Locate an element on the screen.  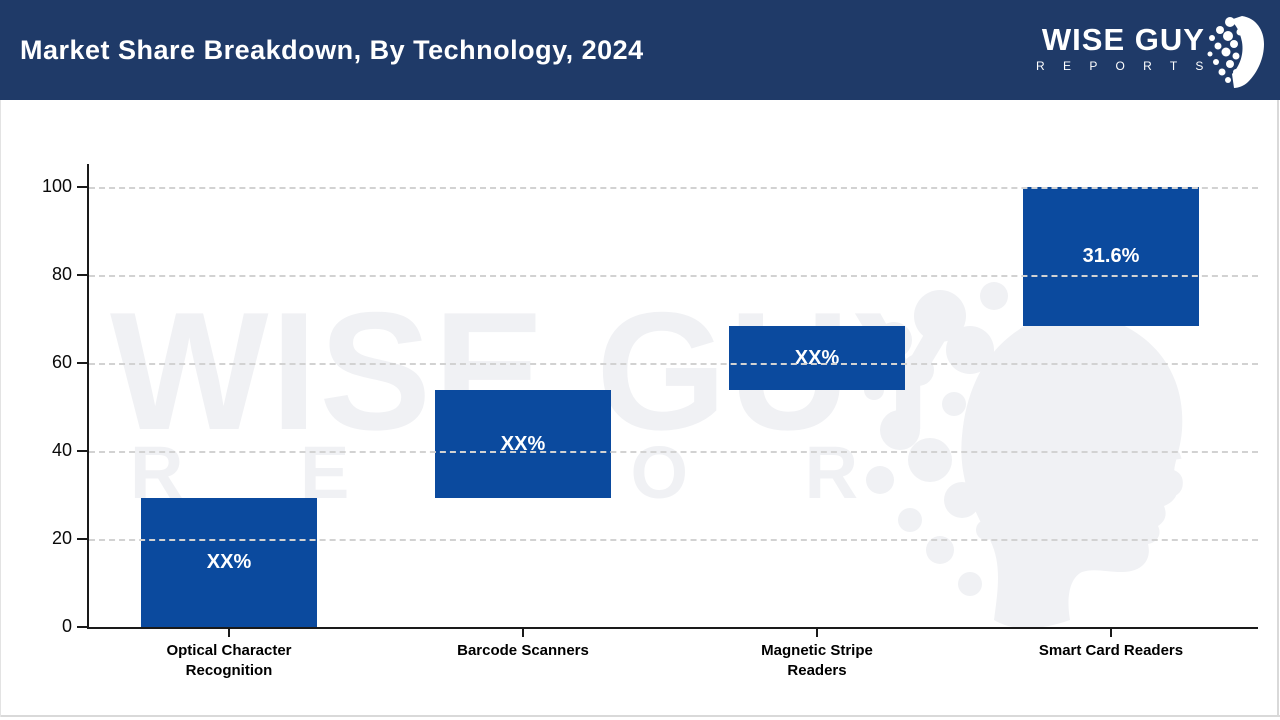
y-tick-label: 60 is located at coordinates (61, 362).